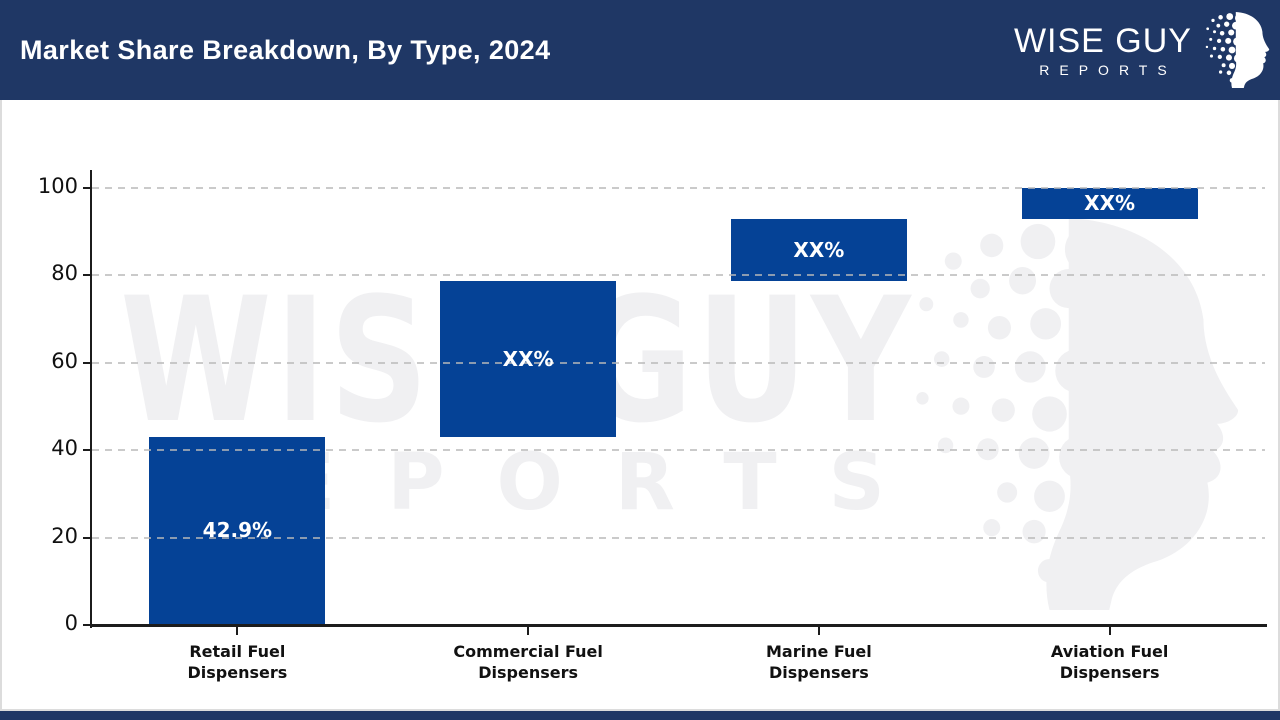  Describe the element at coordinates (71, 623) in the screenshot. I see `y-tick-label: 0` at that location.